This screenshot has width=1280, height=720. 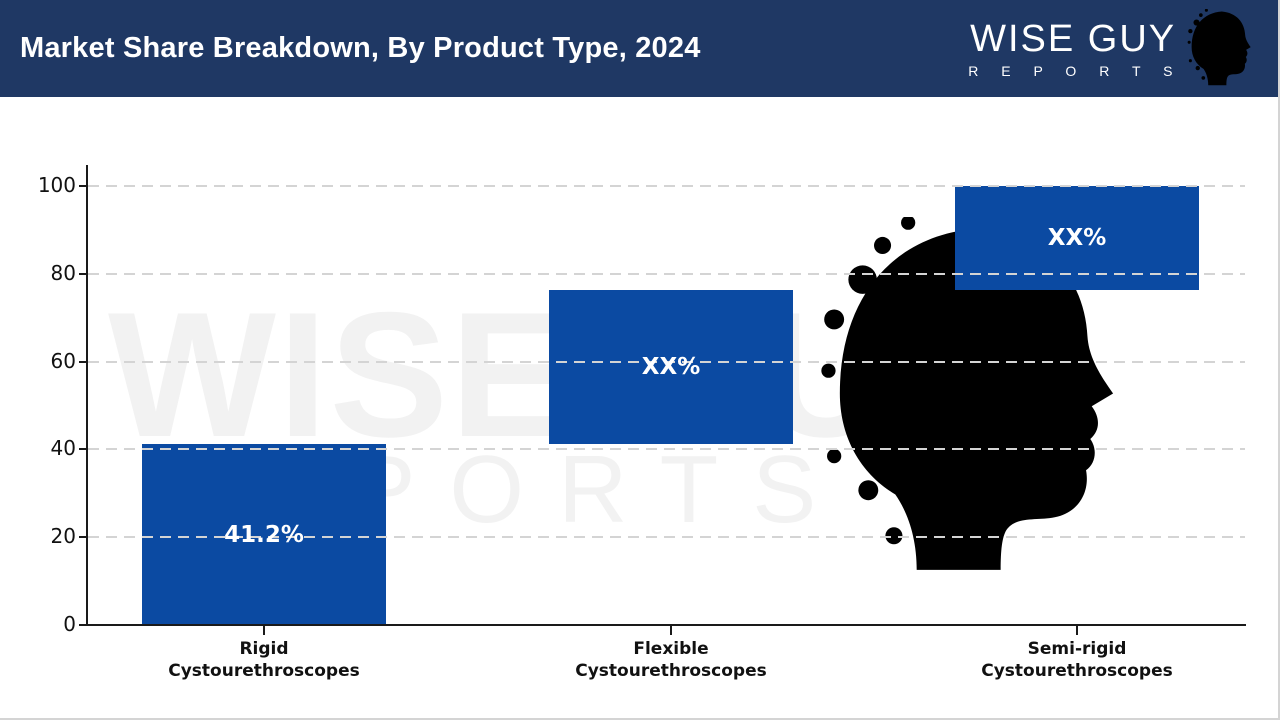 I want to click on wise-guy-reports-logo: WISE GUY R E P O R T S, so click(x=1113, y=49).